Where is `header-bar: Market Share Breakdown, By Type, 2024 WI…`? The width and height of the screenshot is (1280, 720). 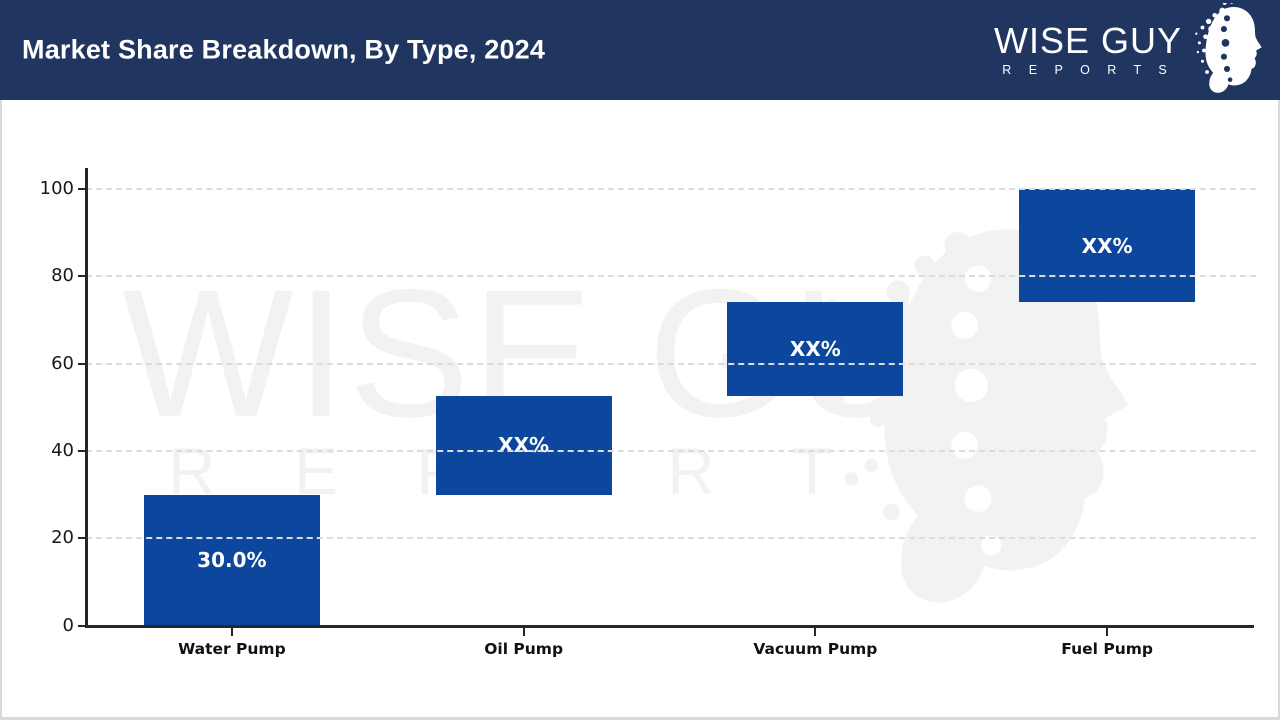 header-bar: Market Share Breakdown, By Type, 2024 WI… is located at coordinates (640, 50).